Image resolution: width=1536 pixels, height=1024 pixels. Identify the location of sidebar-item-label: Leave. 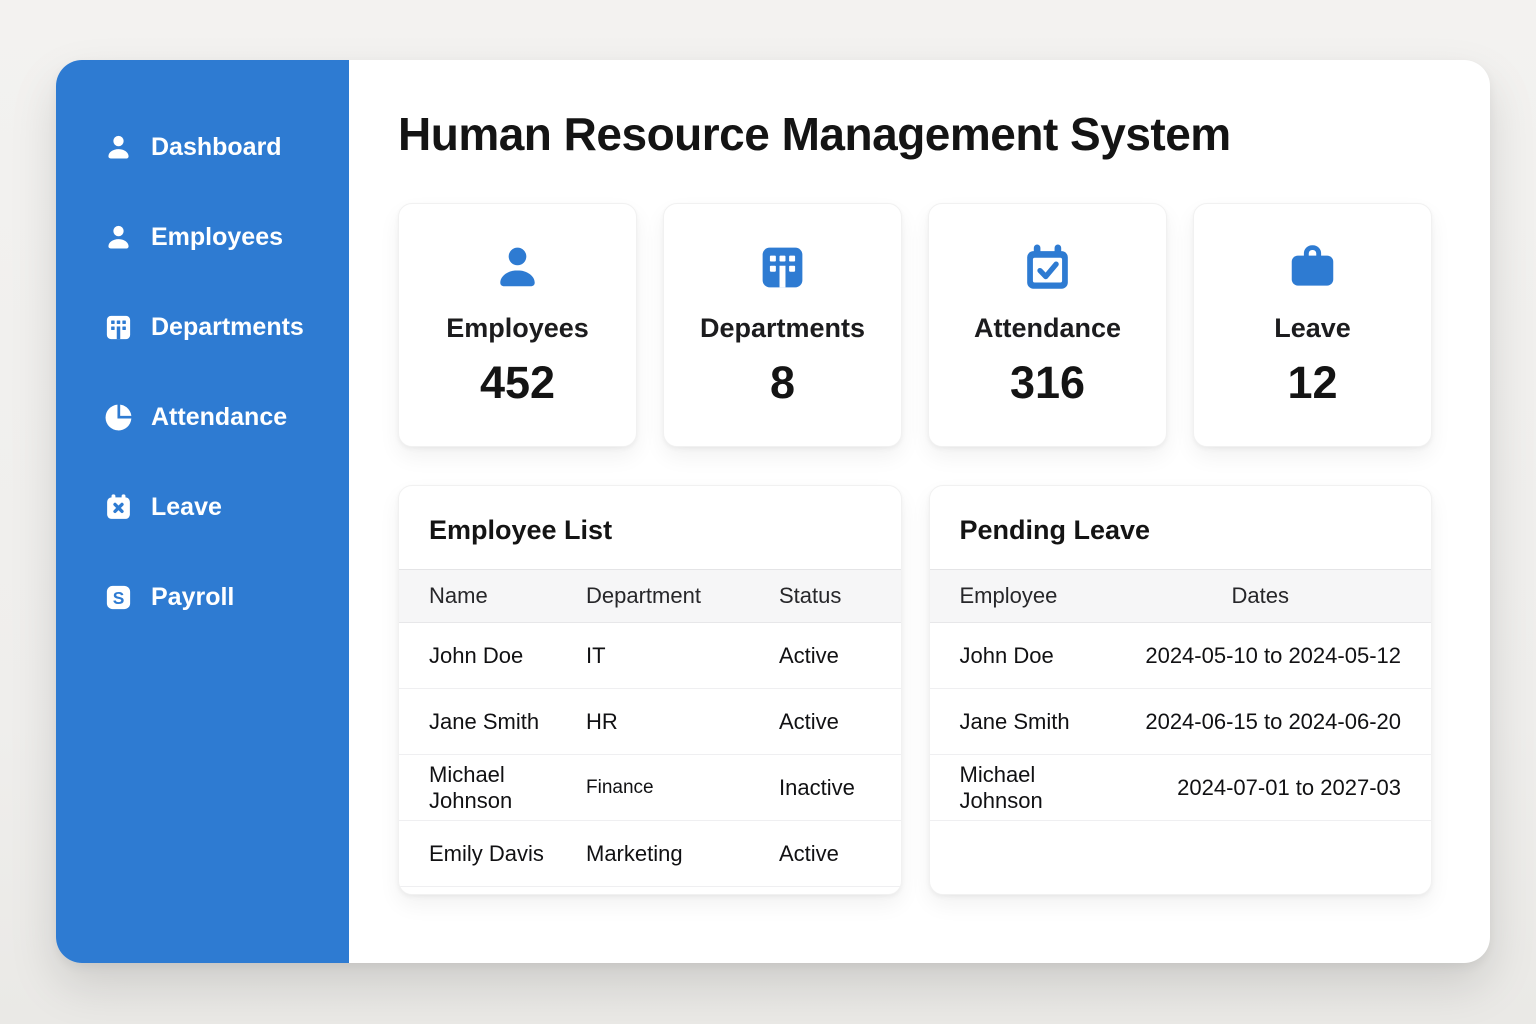
(186, 506).